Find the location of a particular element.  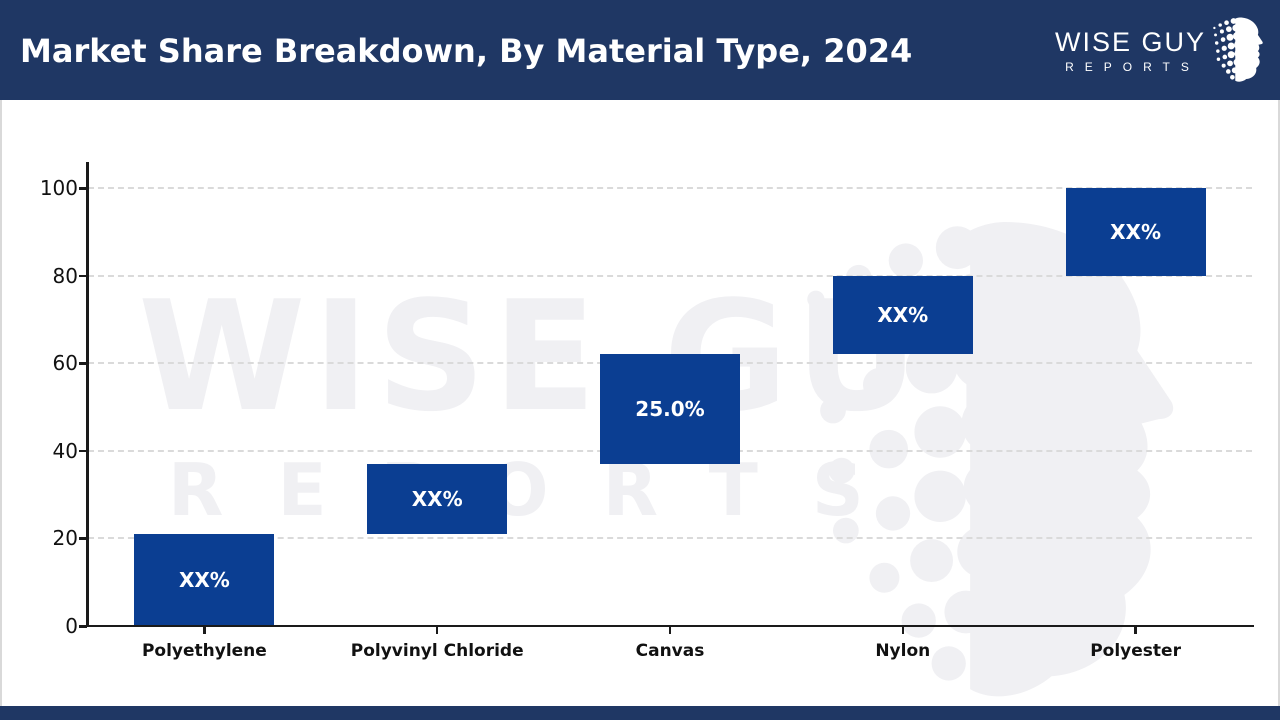

card-left-border is located at coordinates (1, 403).